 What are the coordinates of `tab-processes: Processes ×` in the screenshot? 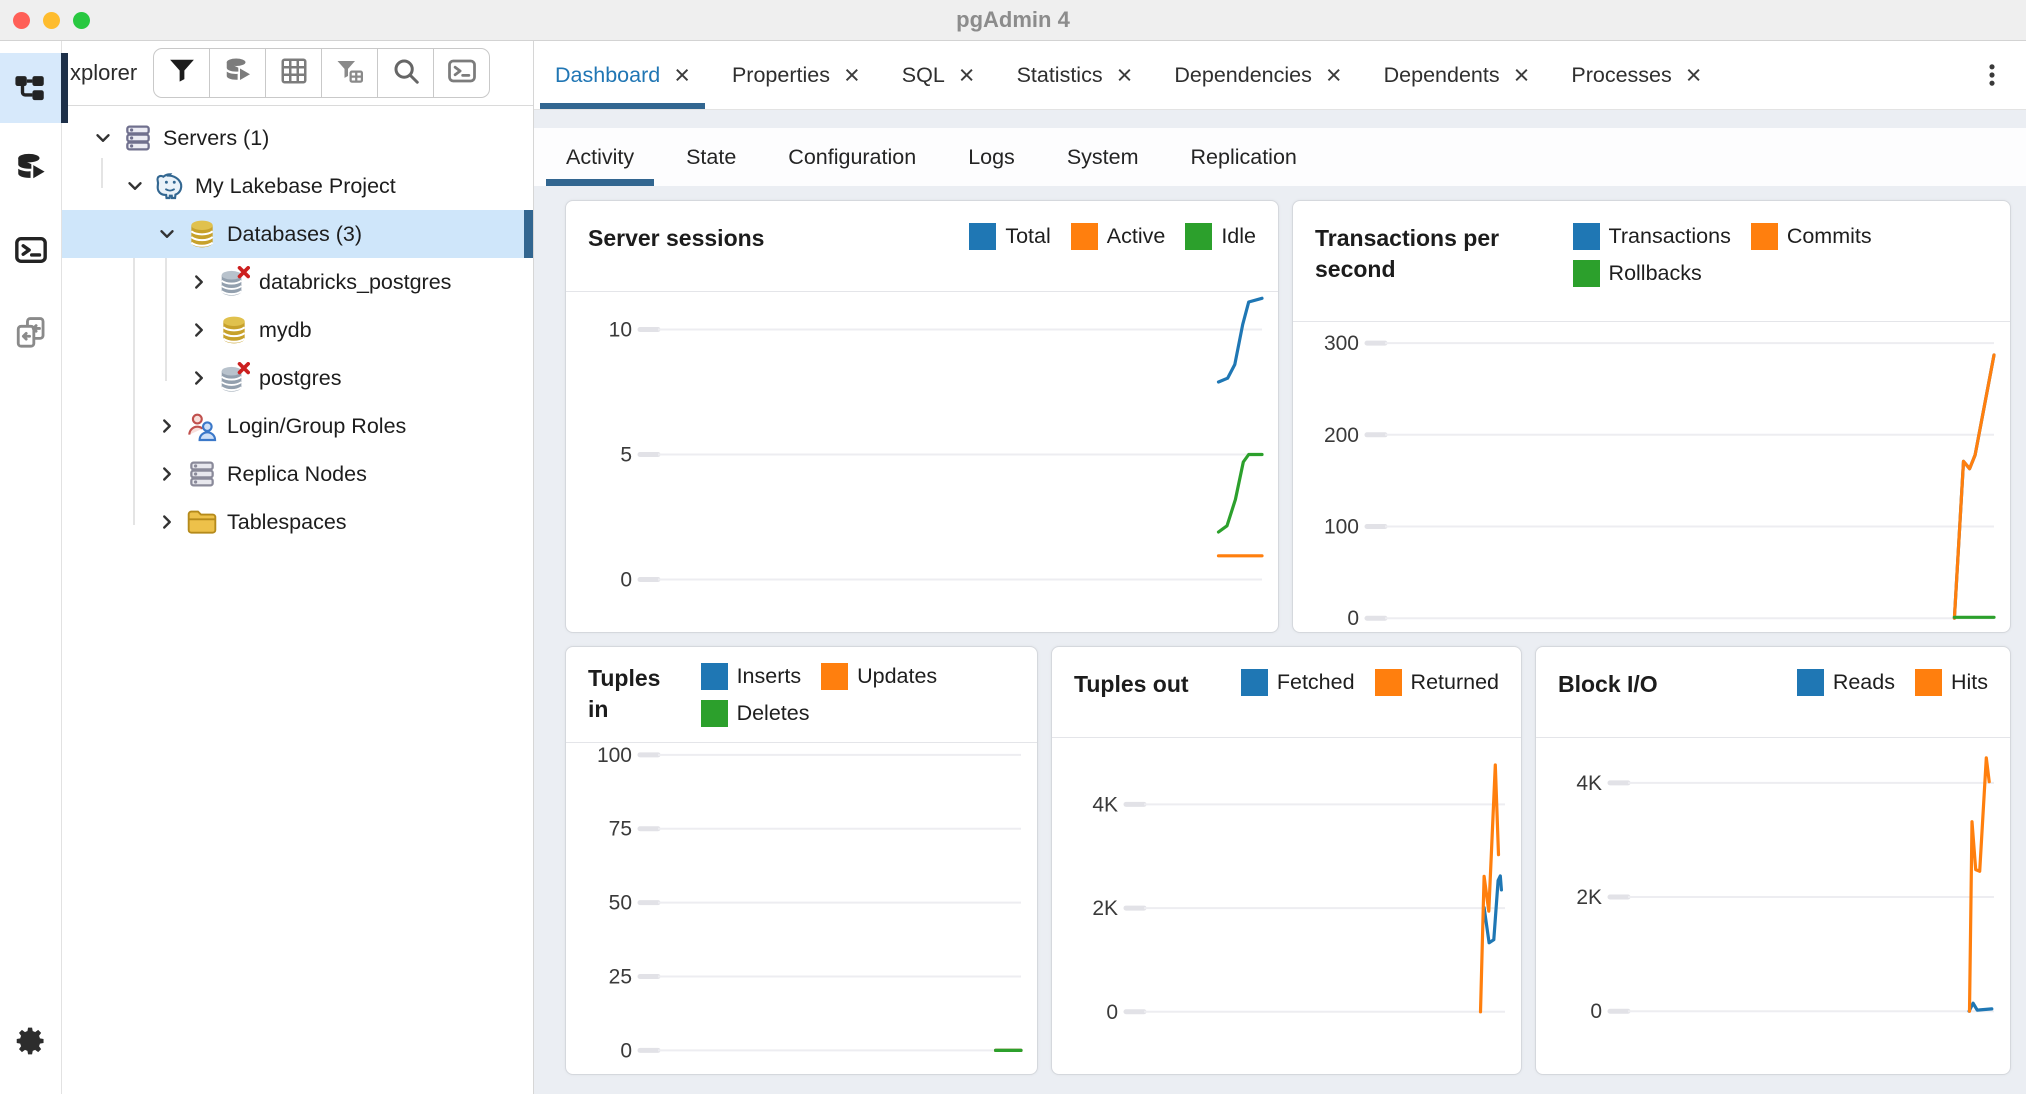 It's located at (1636, 75).